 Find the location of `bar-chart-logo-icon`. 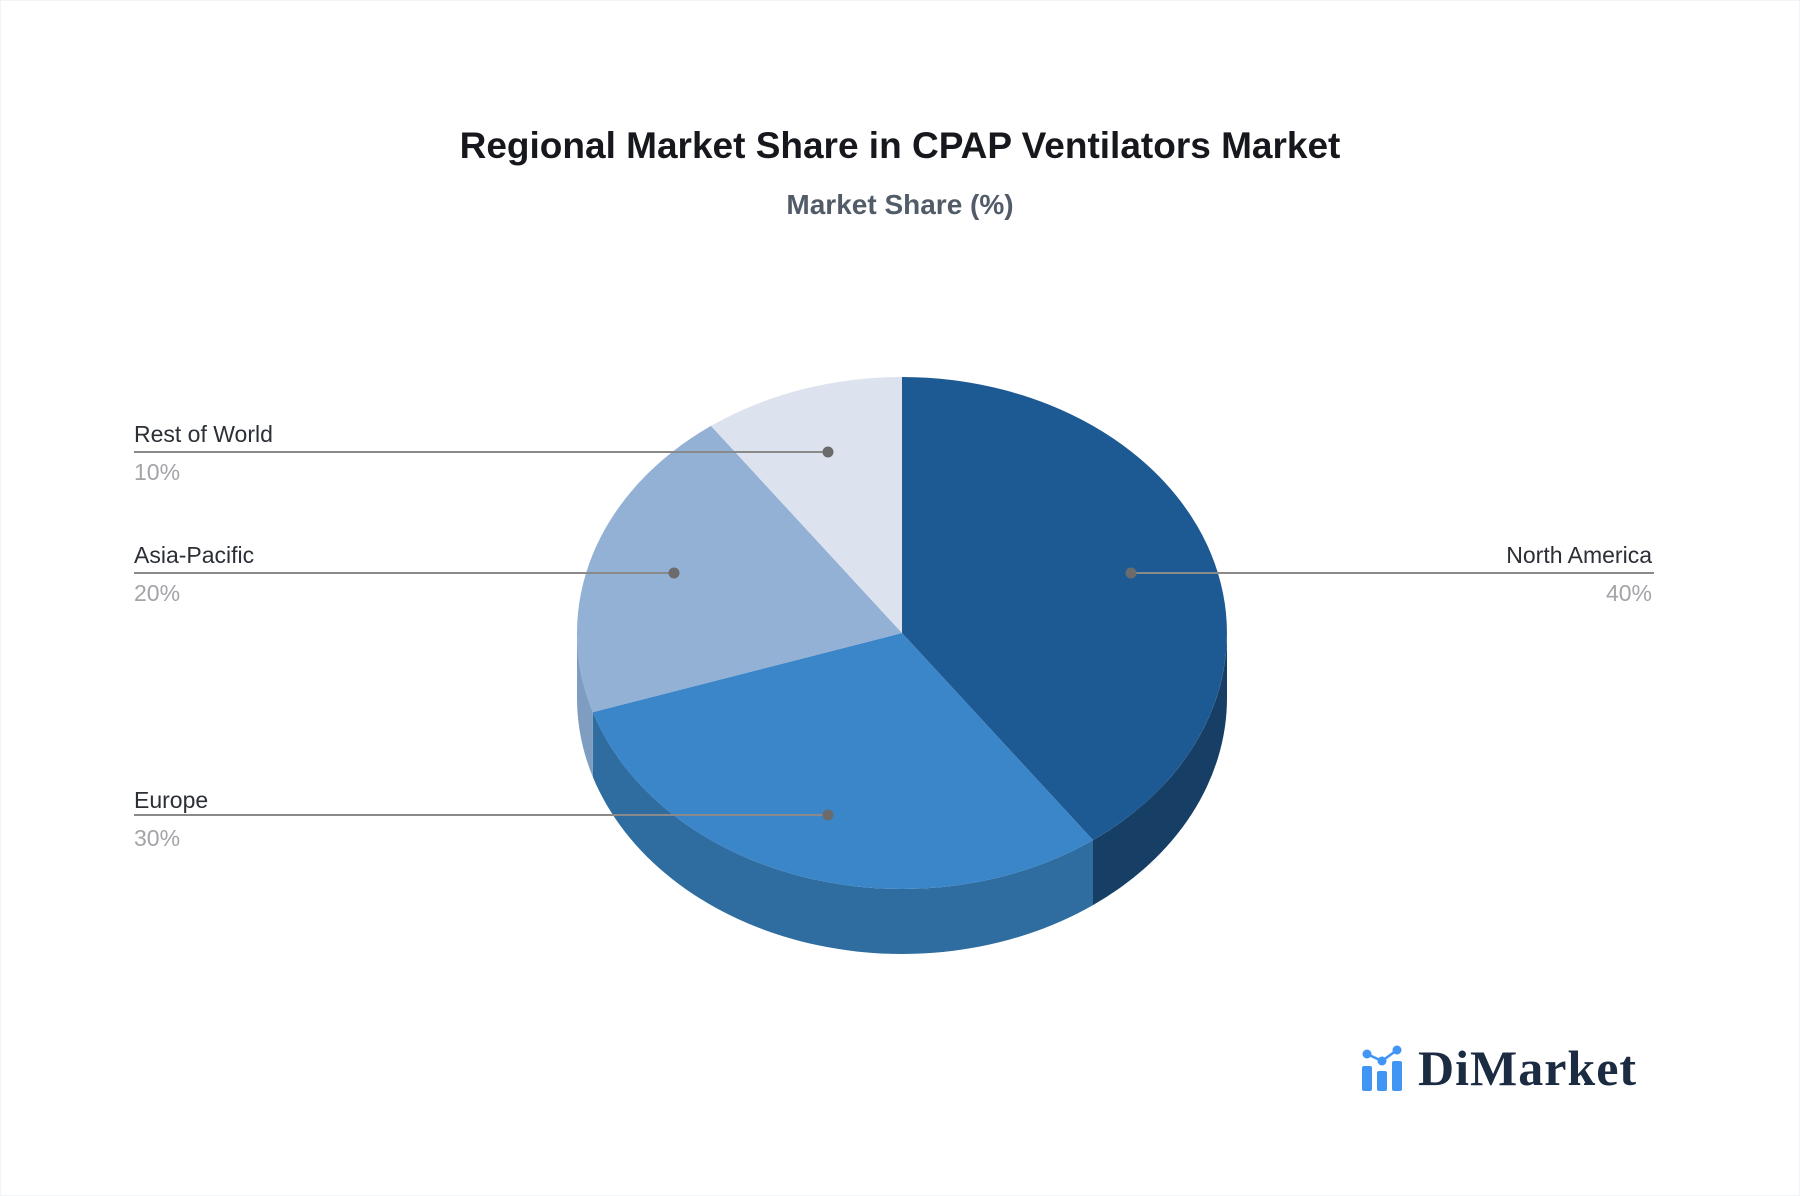

bar-chart-logo-icon is located at coordinates (1382, 1068).